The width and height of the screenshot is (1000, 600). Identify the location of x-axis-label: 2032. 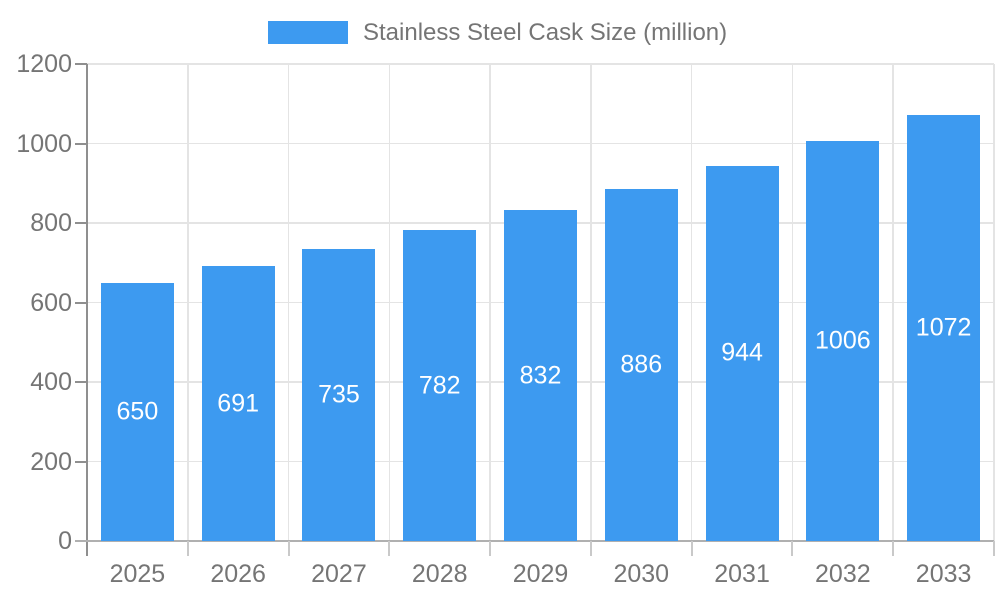
(843, 574).